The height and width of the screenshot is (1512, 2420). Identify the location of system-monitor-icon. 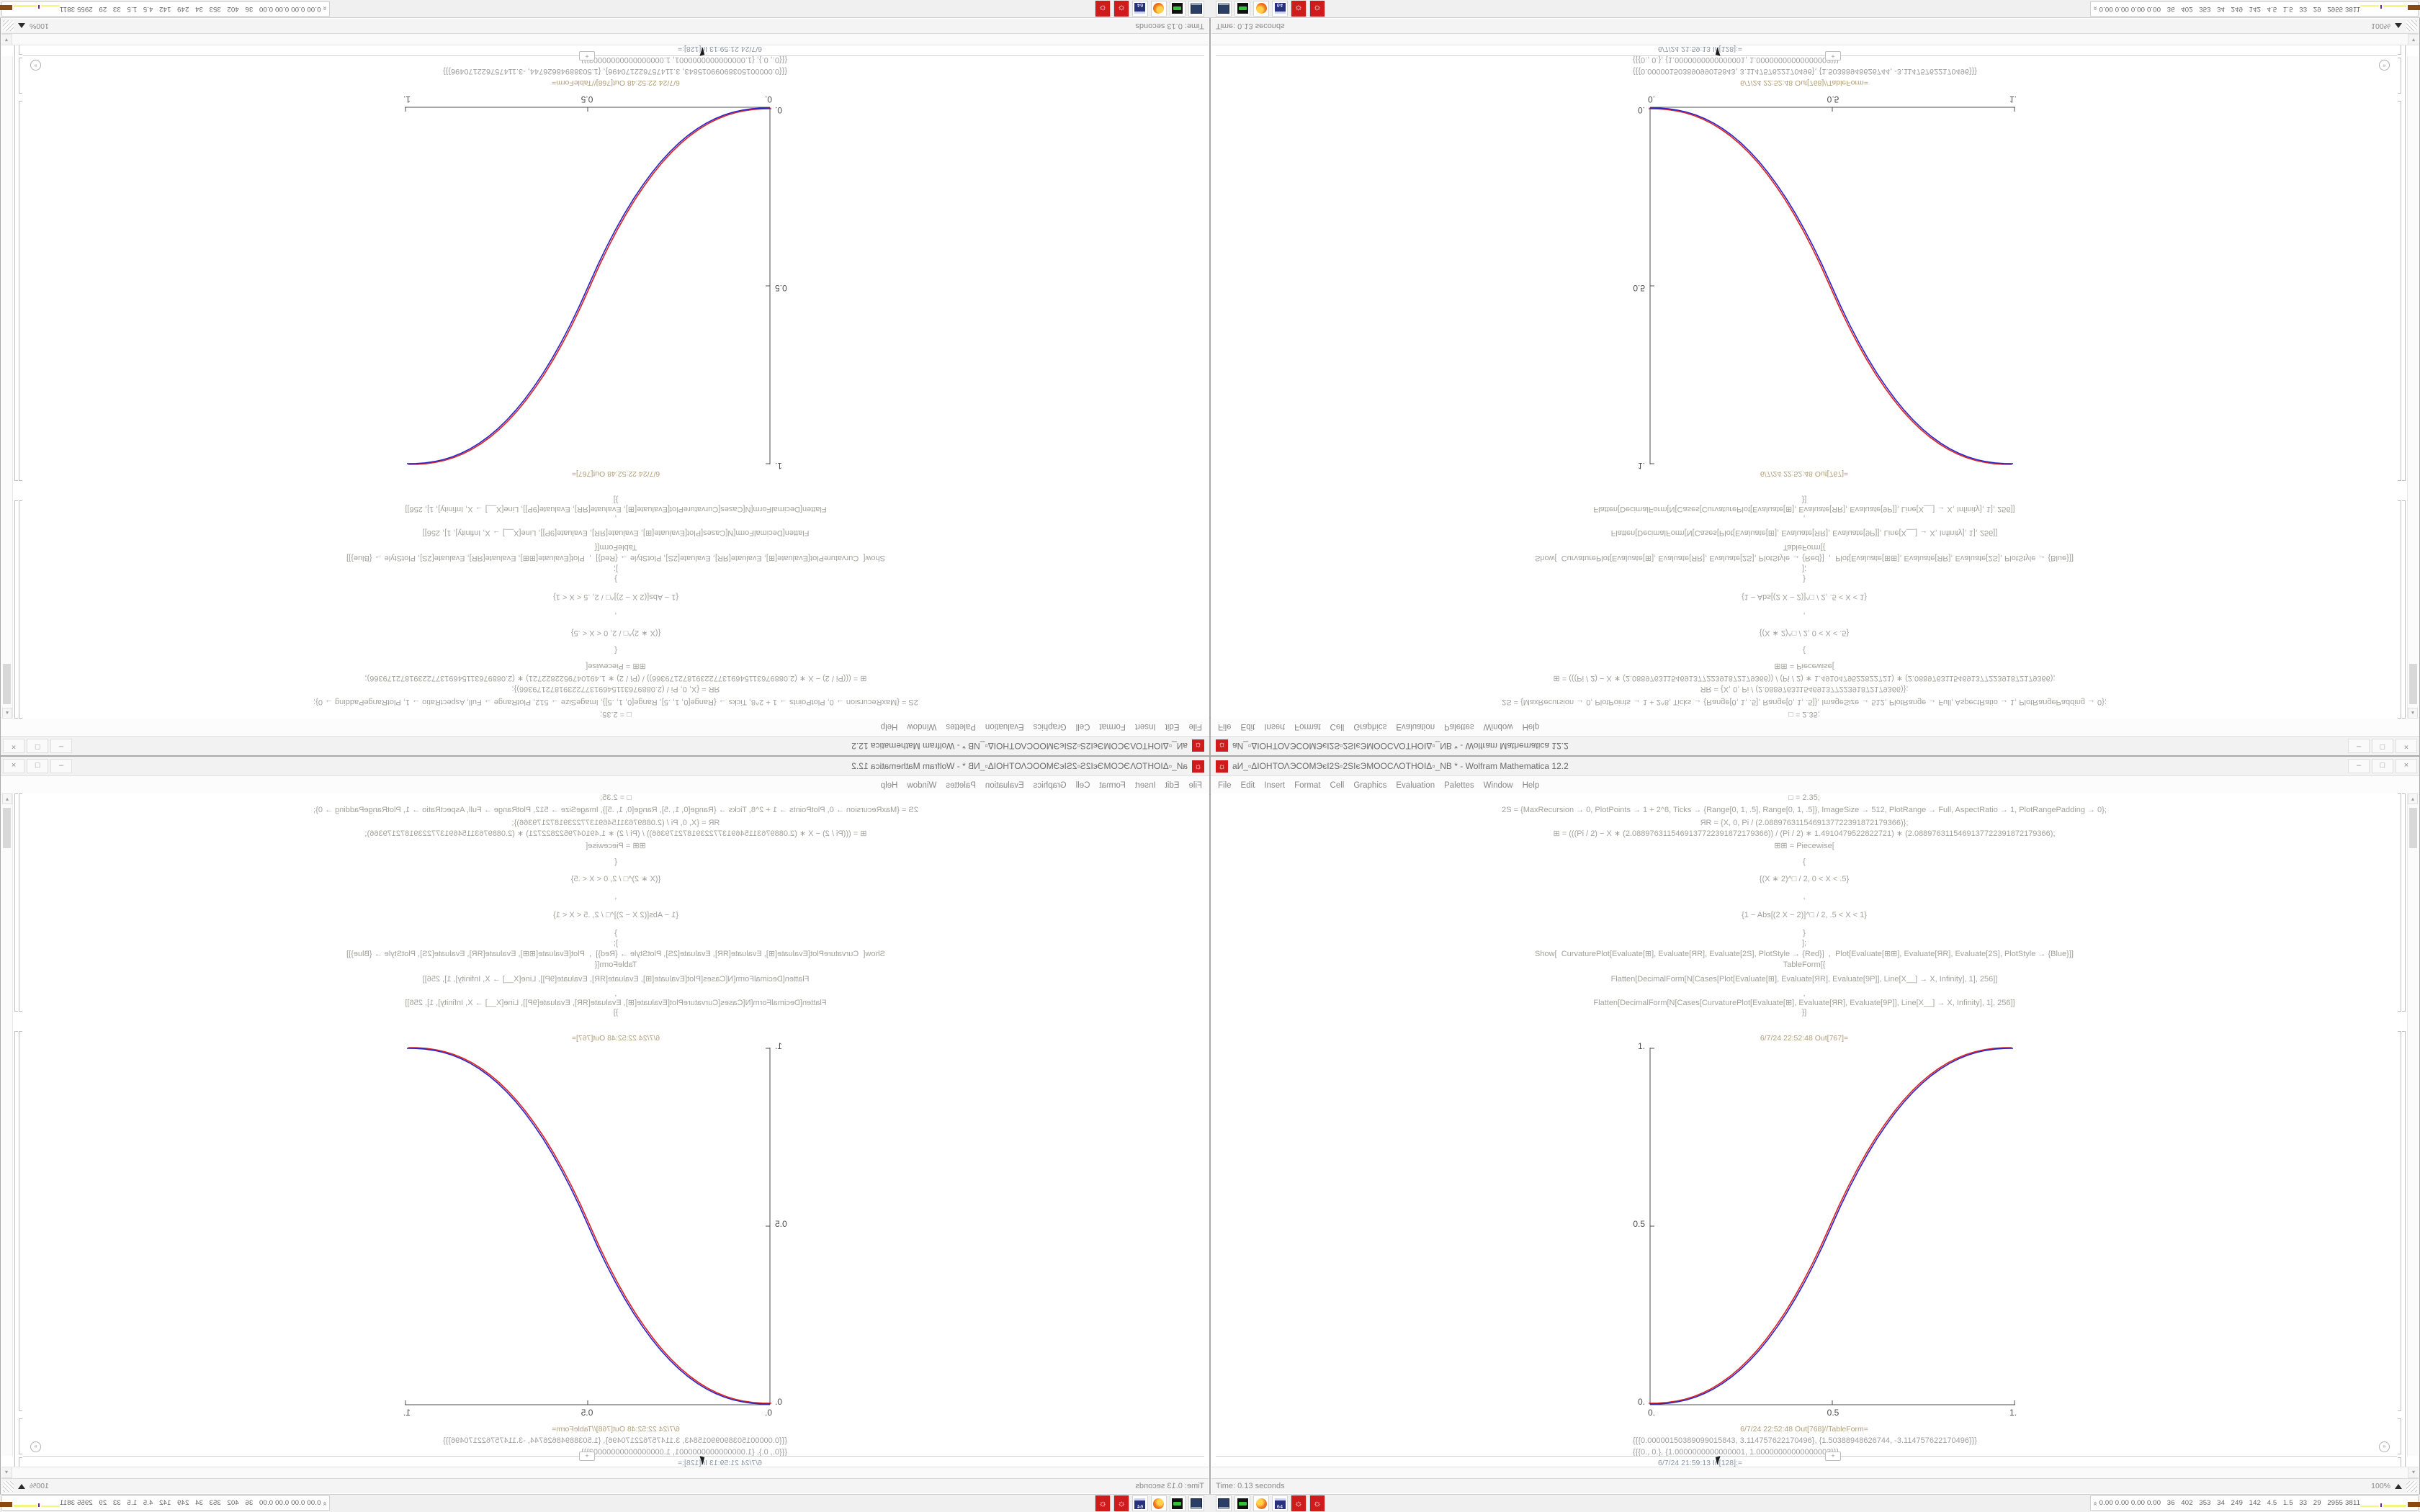
(1196, 1503).